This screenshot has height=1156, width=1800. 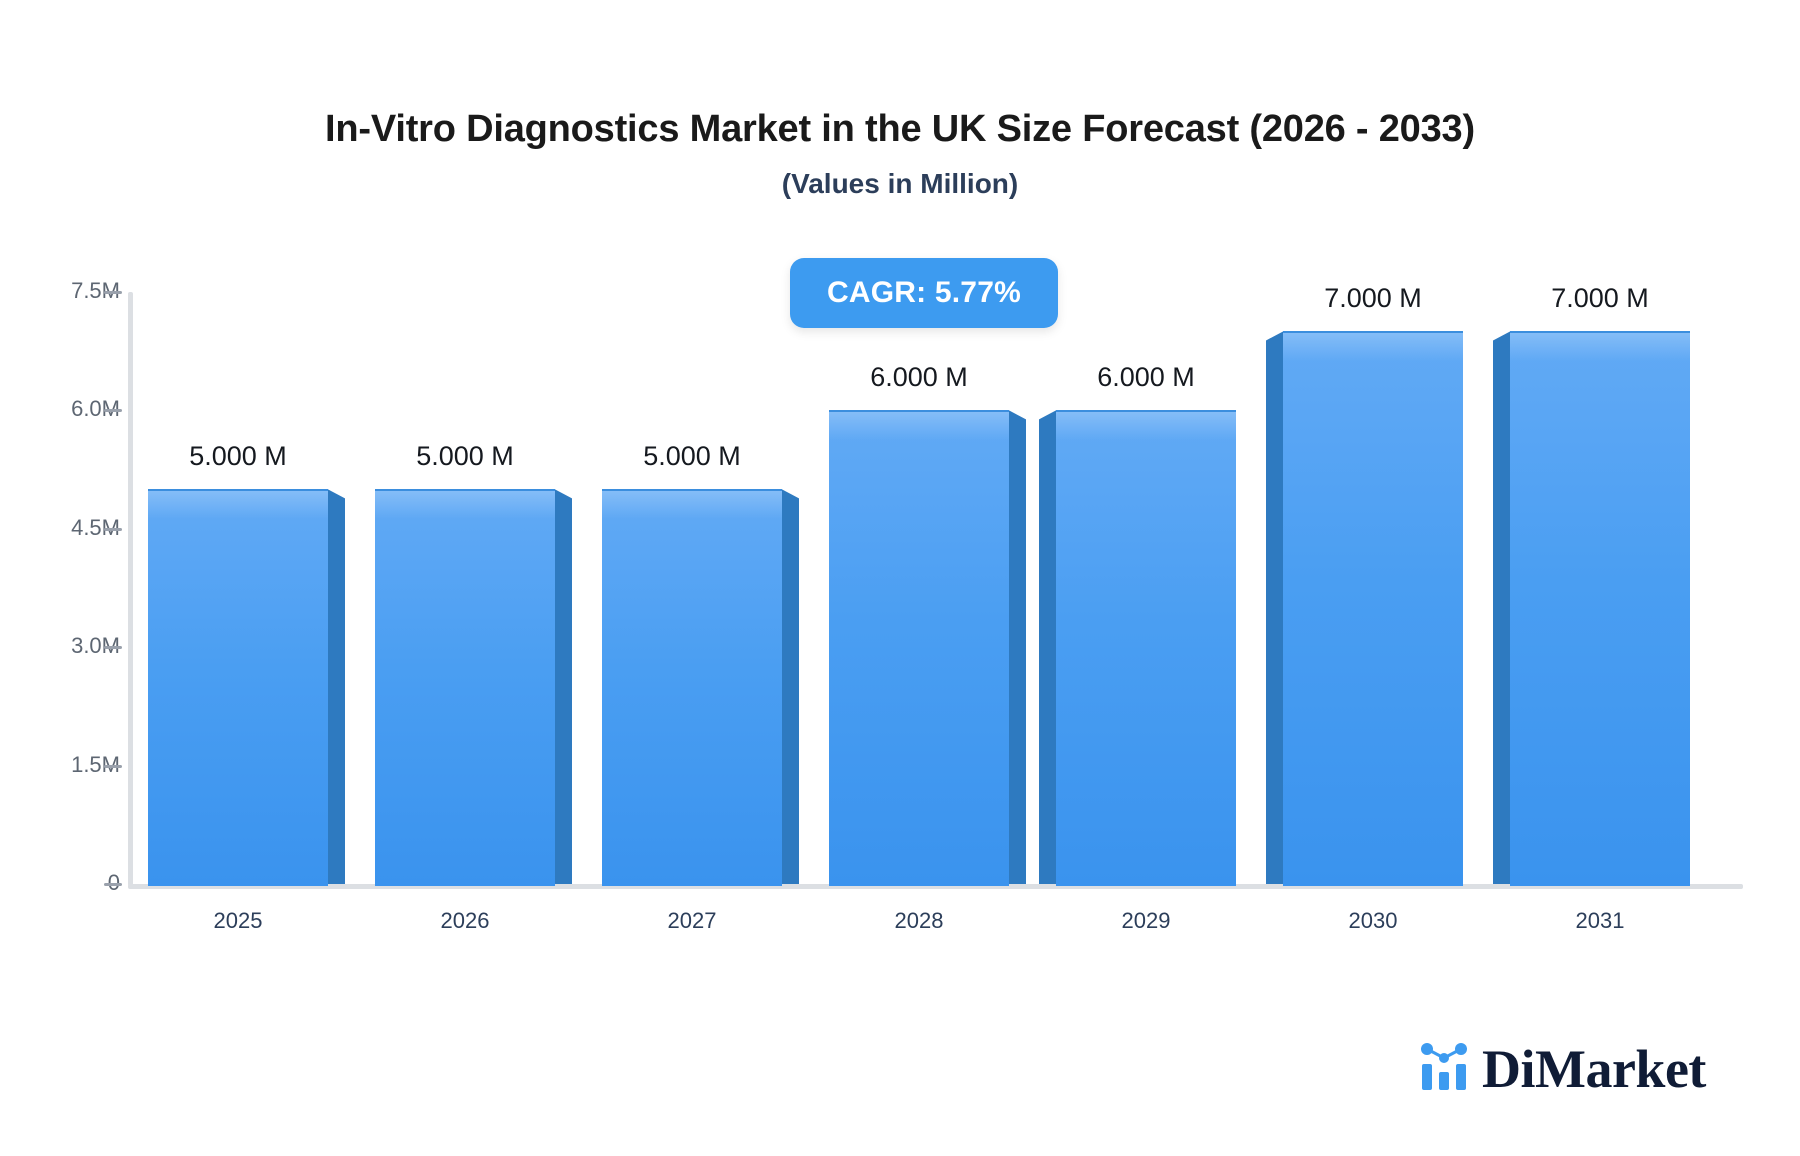 What do you see at coordinates (95, 764) in the screenshot?
I see `y-axis-tick-label: 1.5M` at bounding box center [95, 764].